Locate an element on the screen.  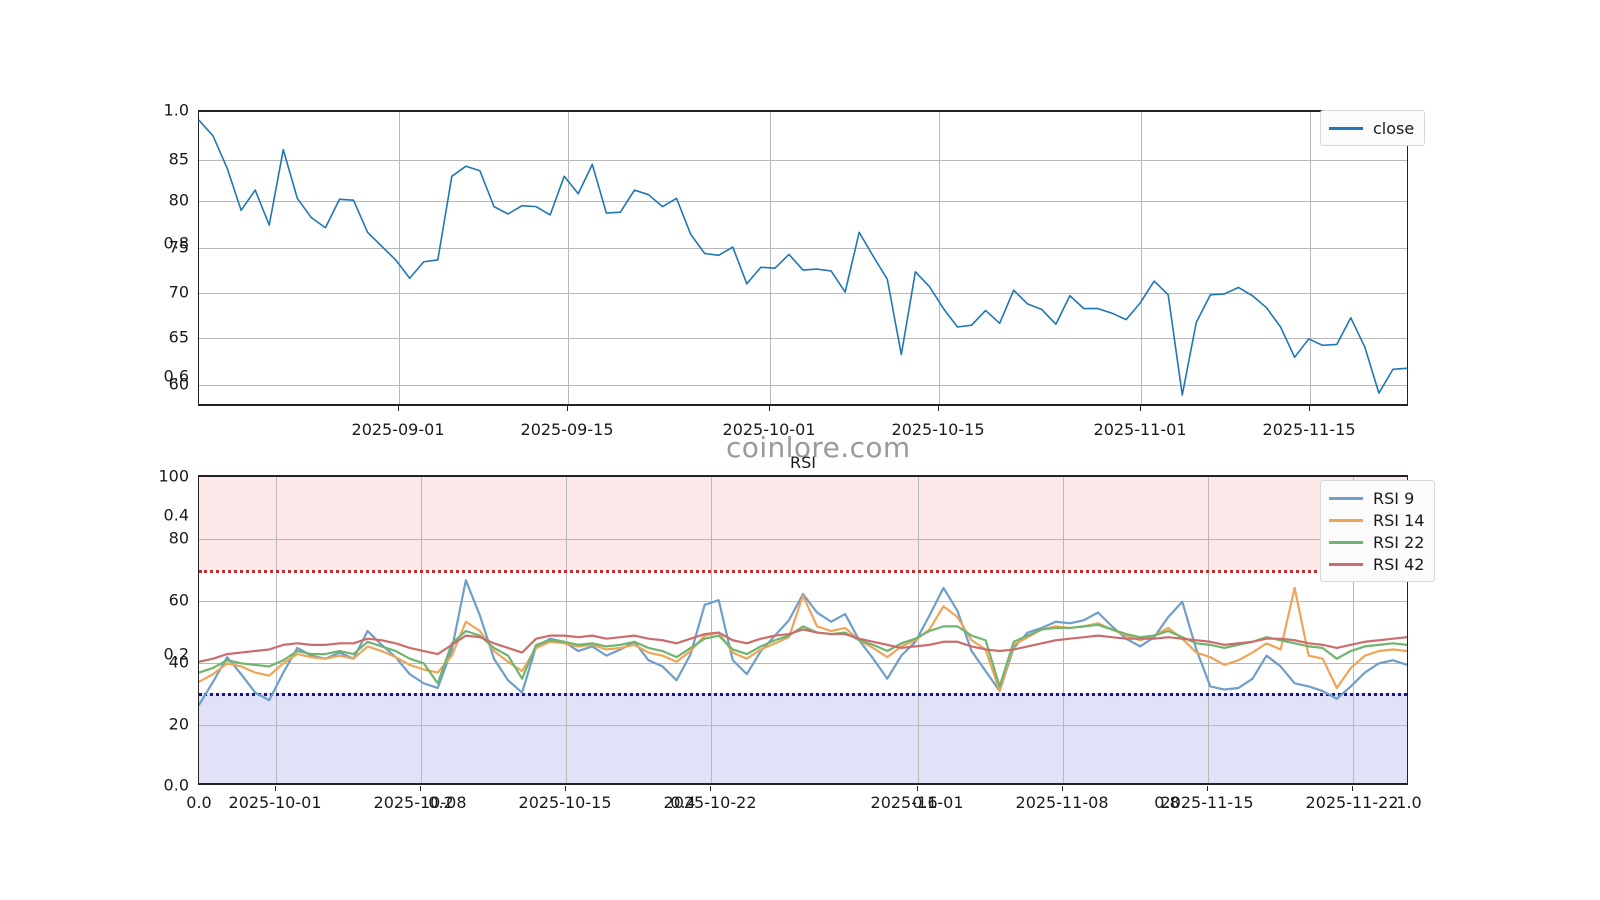
price-x-tick: 2025-10-15 is located at coordinates (938, 429).